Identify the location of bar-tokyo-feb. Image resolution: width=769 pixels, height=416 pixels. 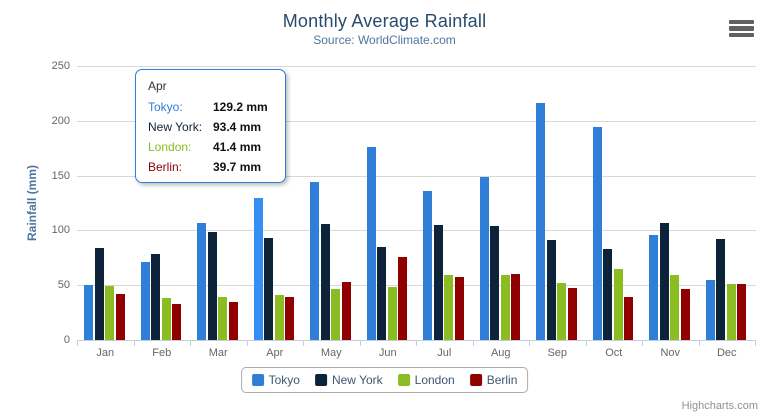
(145, 300).